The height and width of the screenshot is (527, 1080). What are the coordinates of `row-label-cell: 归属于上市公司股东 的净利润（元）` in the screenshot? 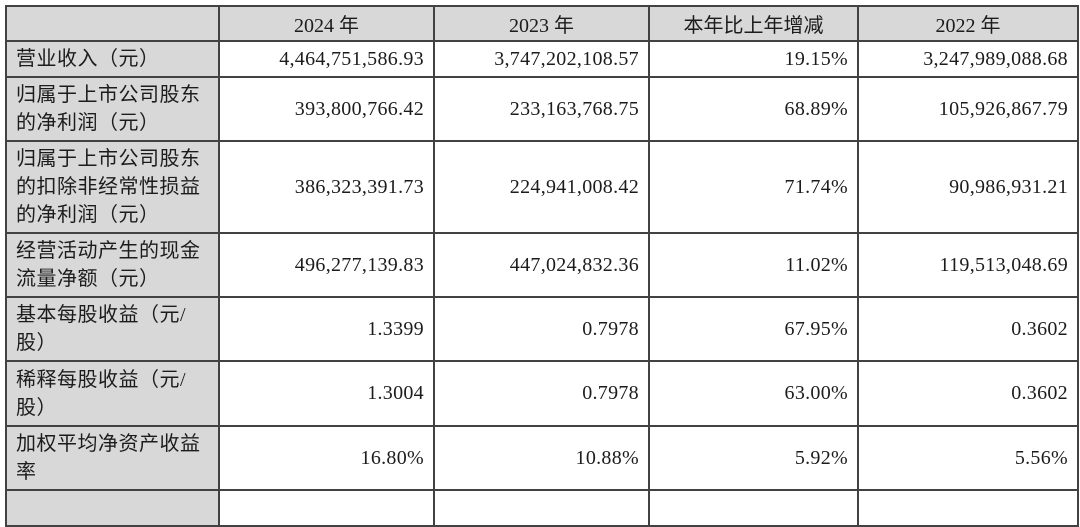 It's located at (112, 109).